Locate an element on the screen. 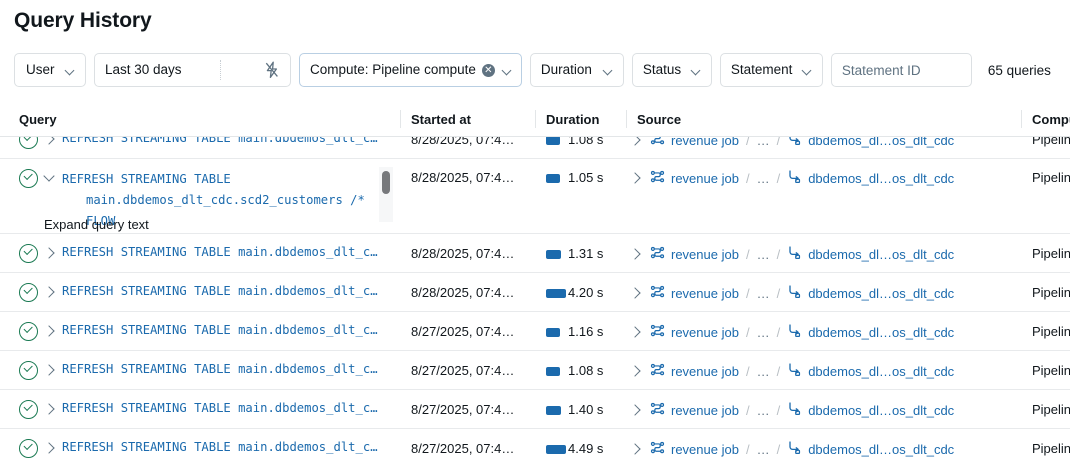  column-header-query: Query is located at coordinates (38, 119).